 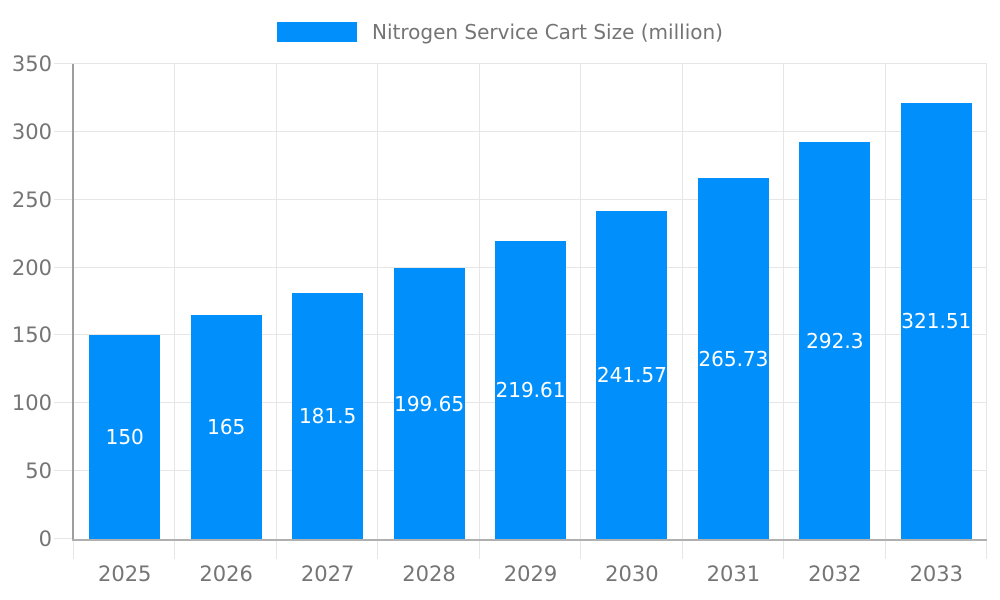 I want to click on bar-value-label: 181.5, so click(x=327, y=415).